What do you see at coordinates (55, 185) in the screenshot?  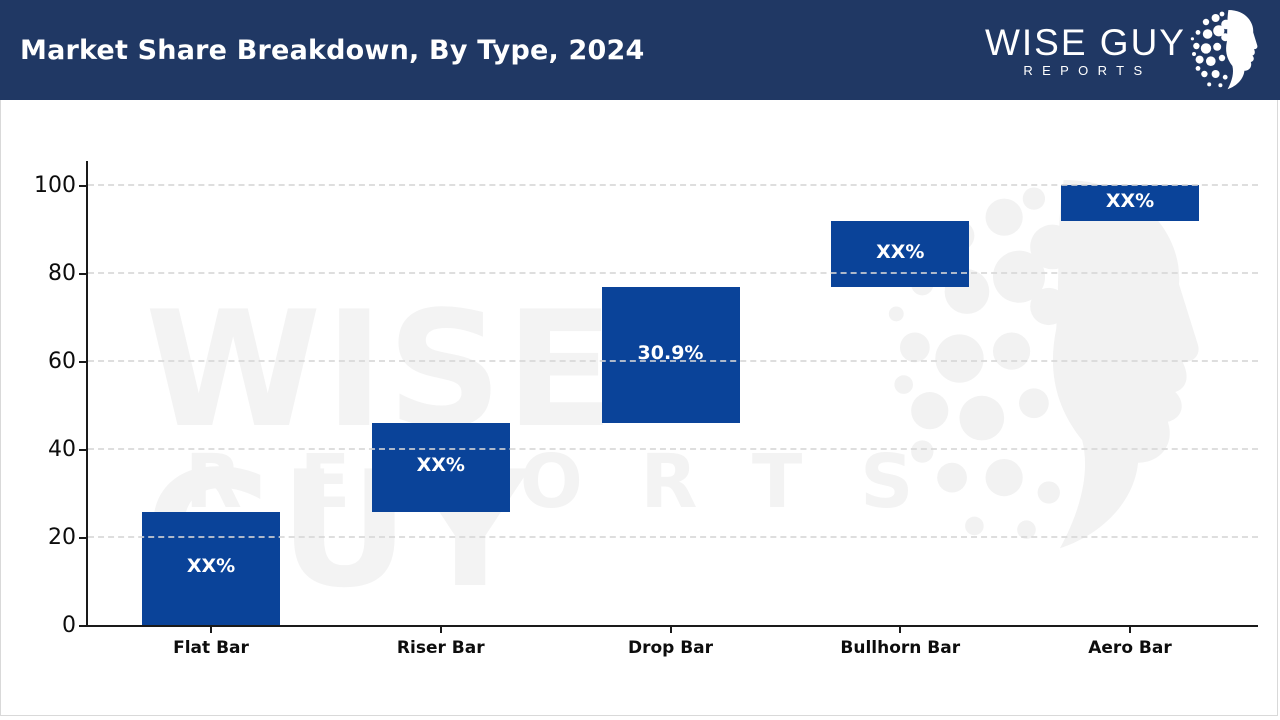 I see `y-tick-label: 100` at bounding box center [55, 185].